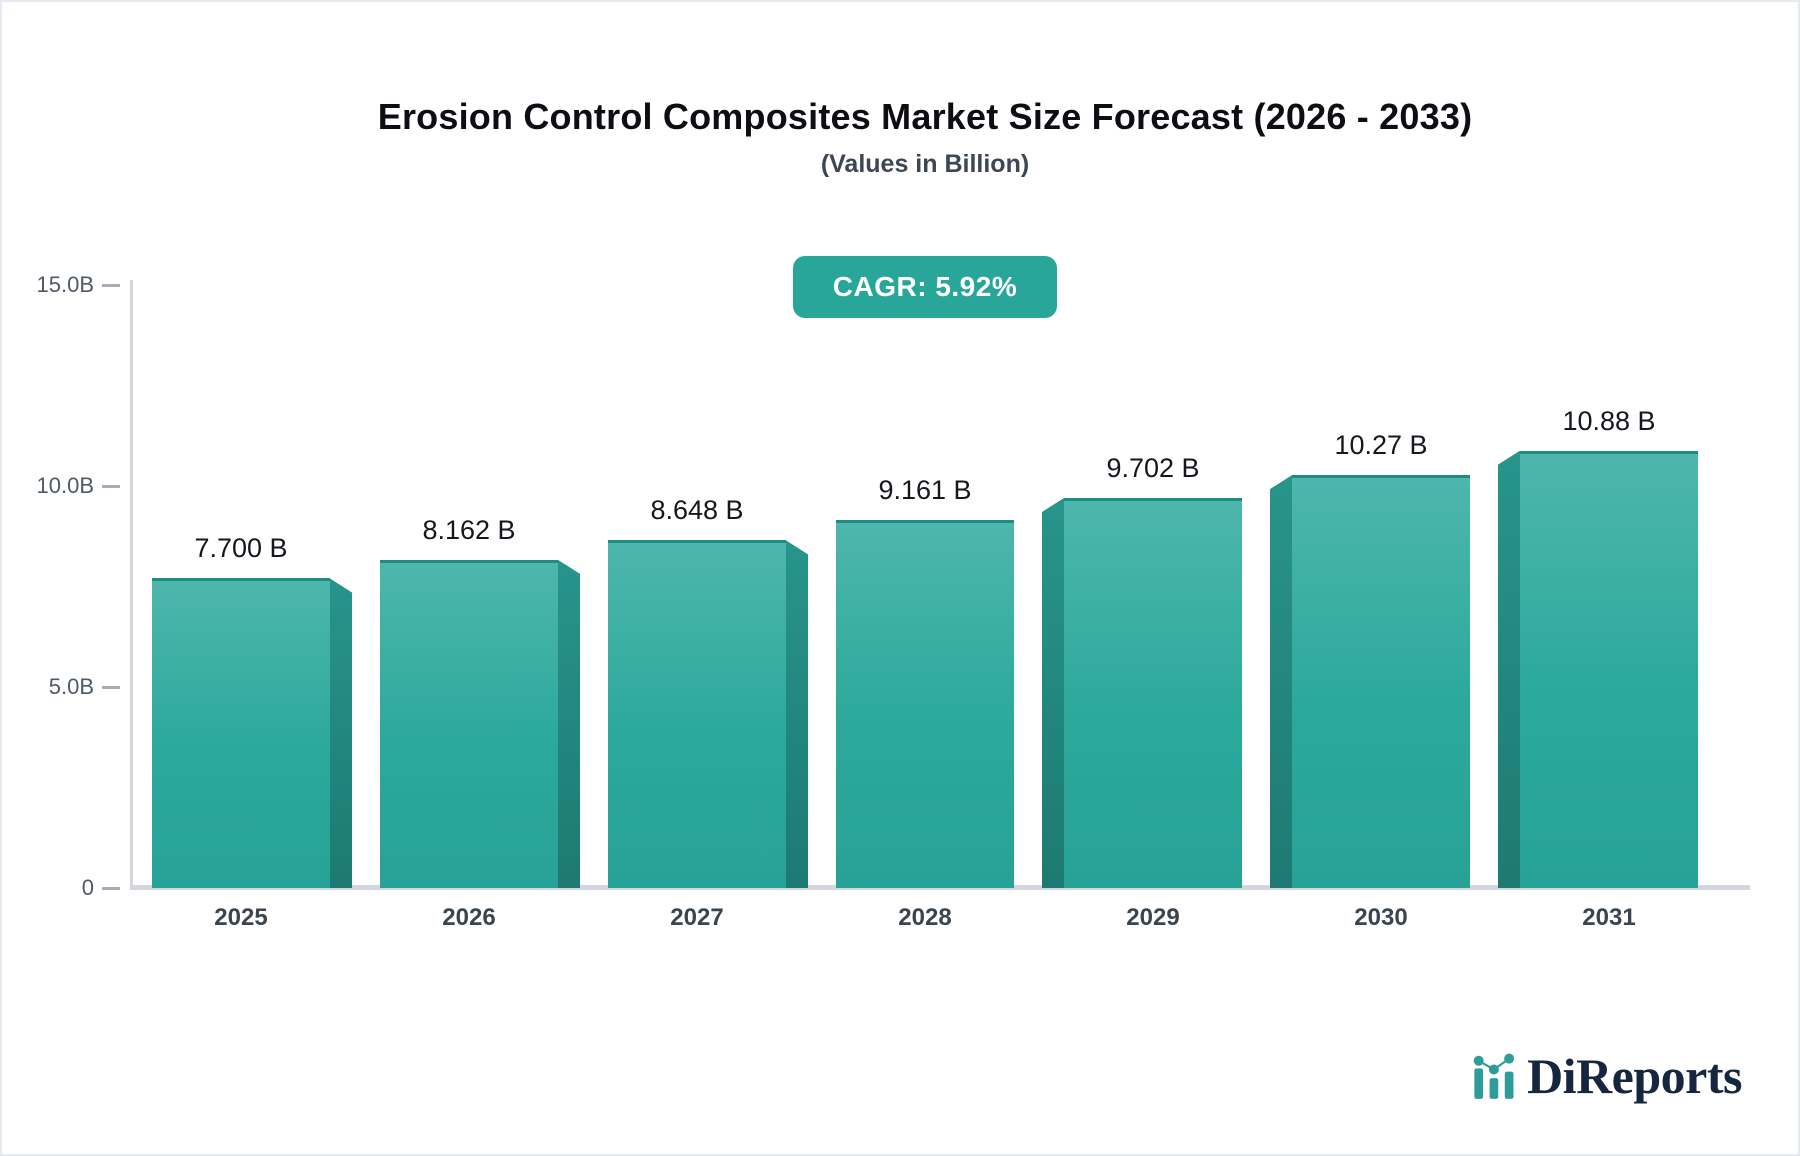 This screenshot has height=1156, width=1800. I want to click on bar-2030, so click(1381, 681).